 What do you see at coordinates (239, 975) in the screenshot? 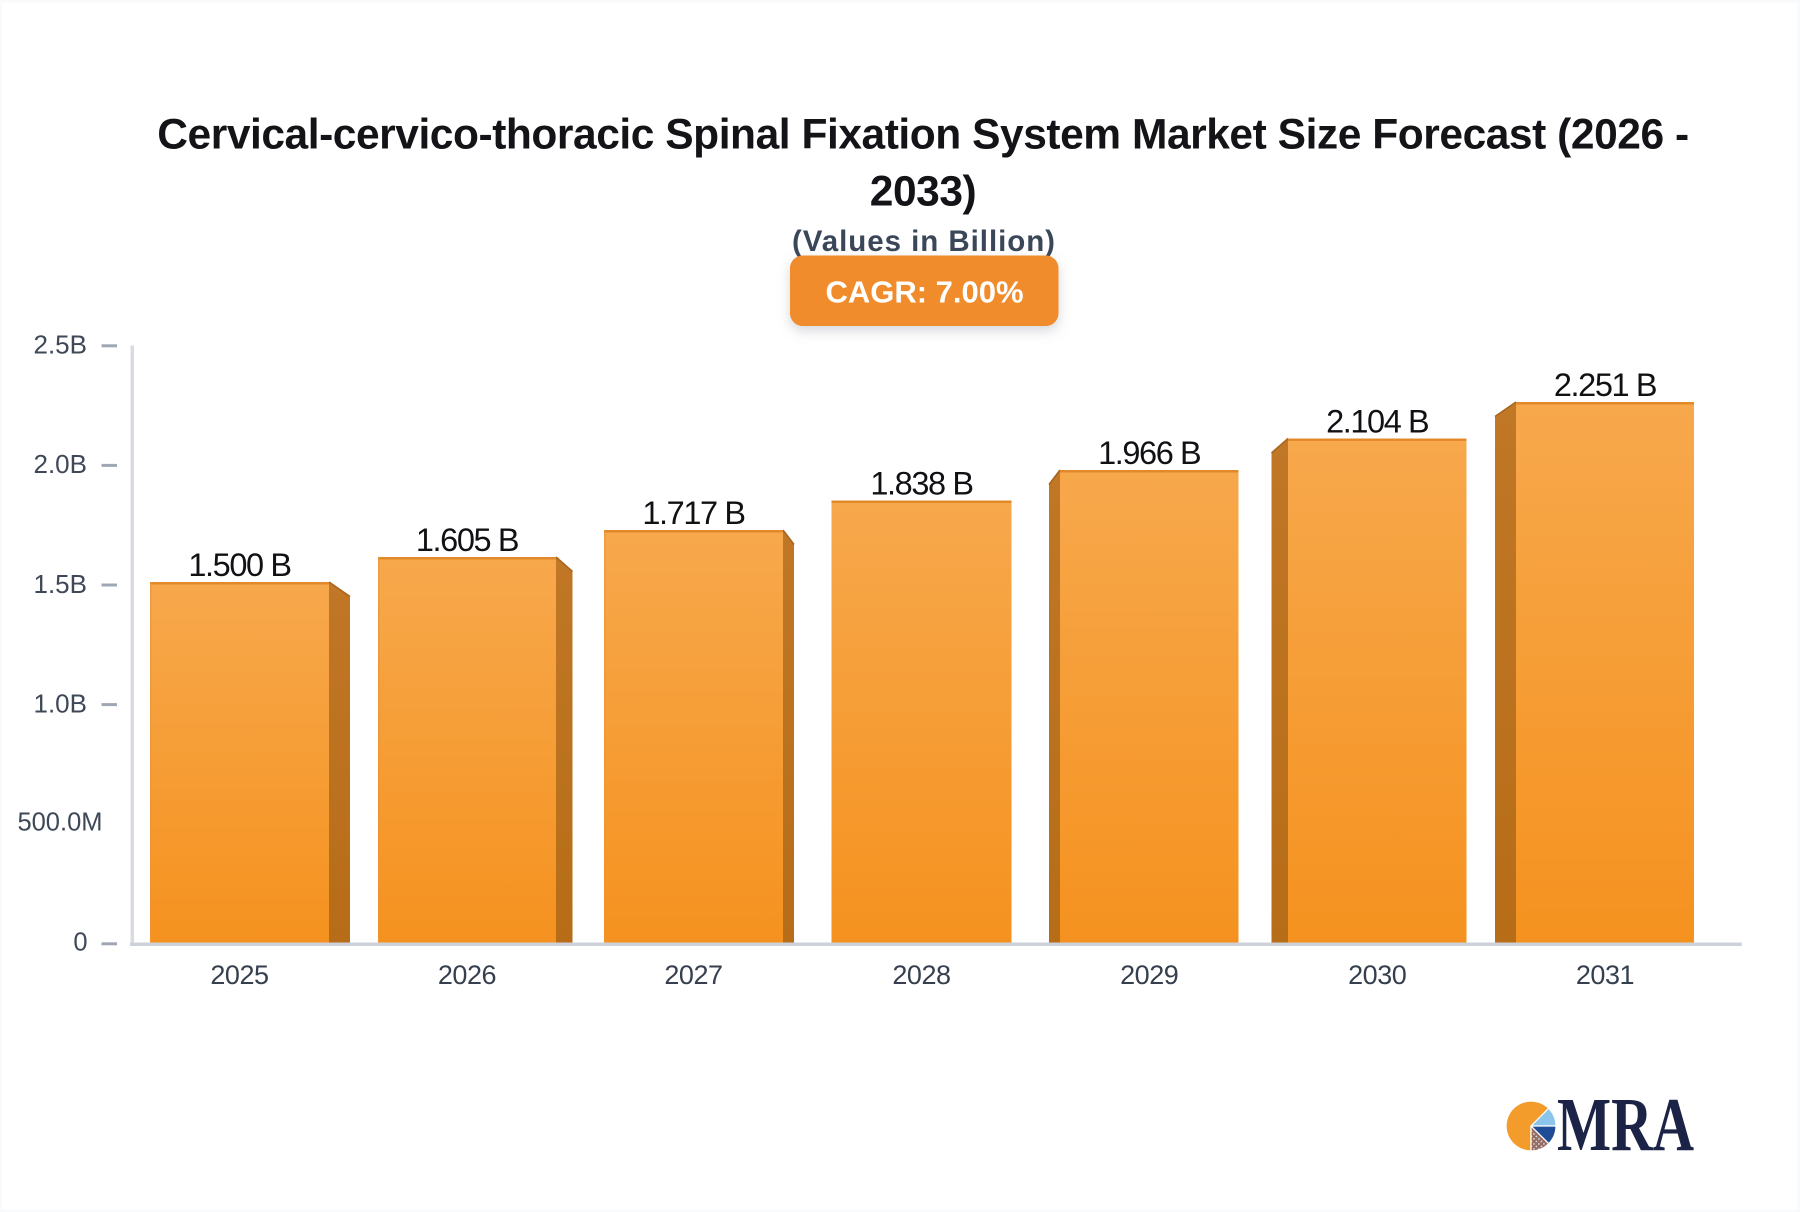
I see `svg-text: 2025` at bounding box center [239, 975].